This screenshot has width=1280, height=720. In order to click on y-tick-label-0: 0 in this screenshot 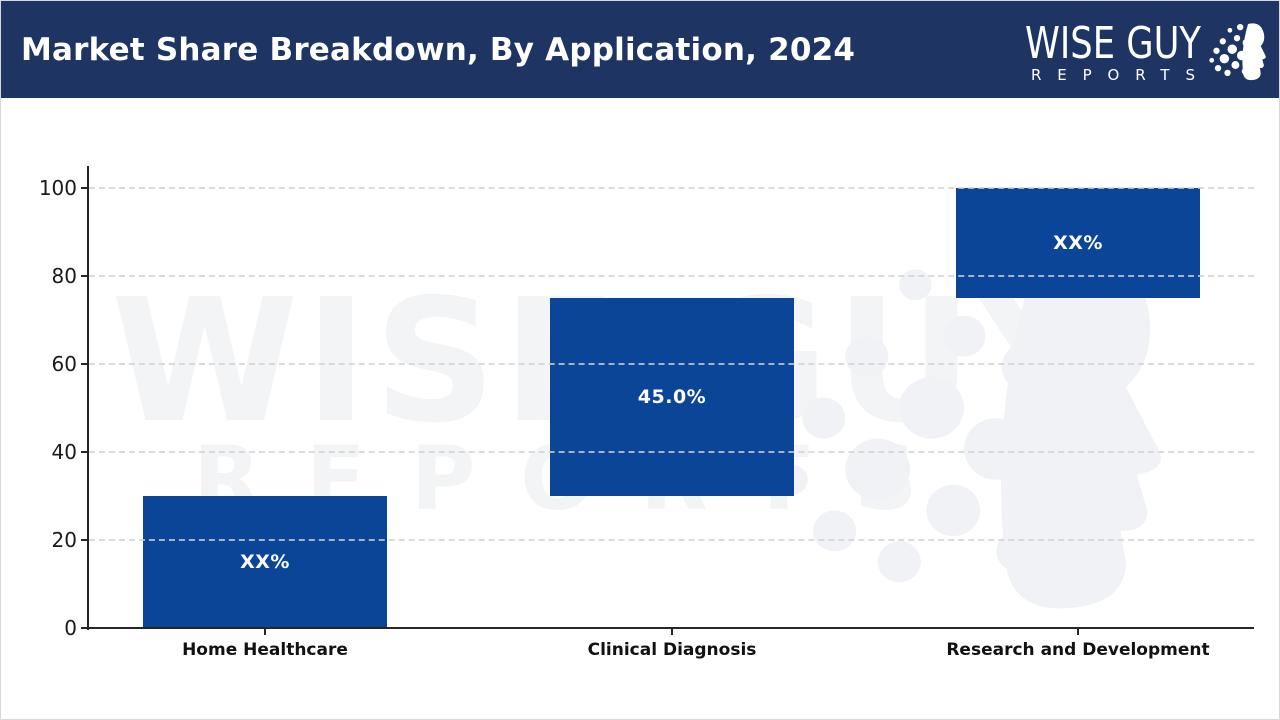, I will do `click(70, 628)`.